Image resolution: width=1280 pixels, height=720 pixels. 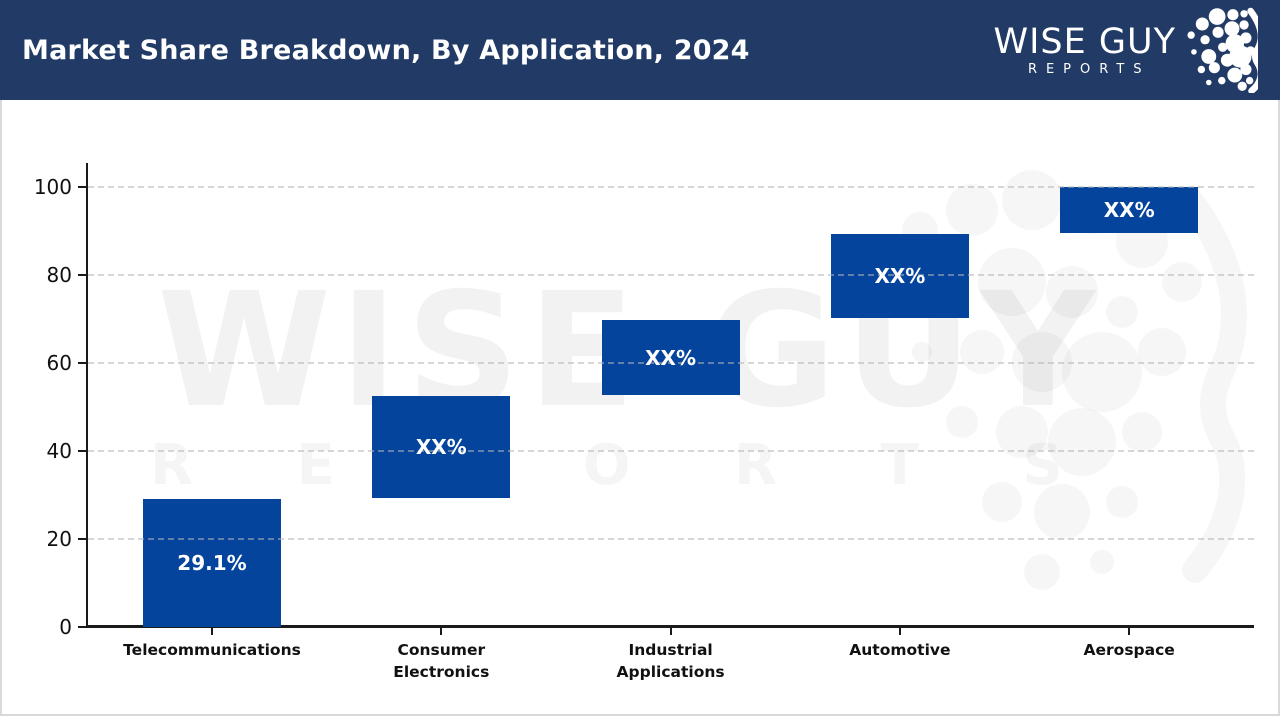 I want to click on bar-value-label-aerospace: XX%, so click(x=1129, y=210).